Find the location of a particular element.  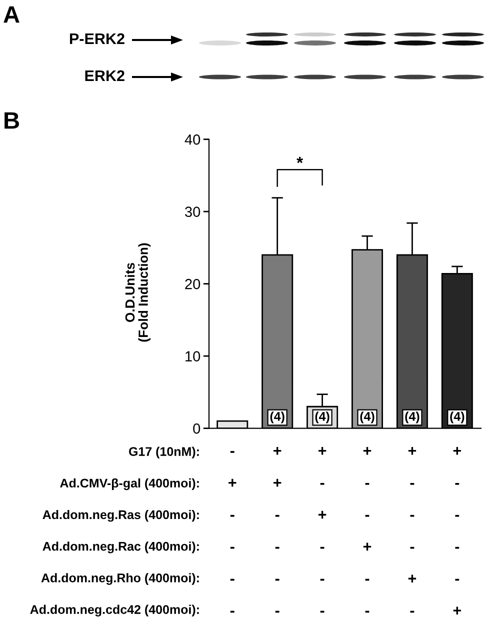

text: Ad.dom.neg.Rac (400moi): is located at coordinates (120, 548).